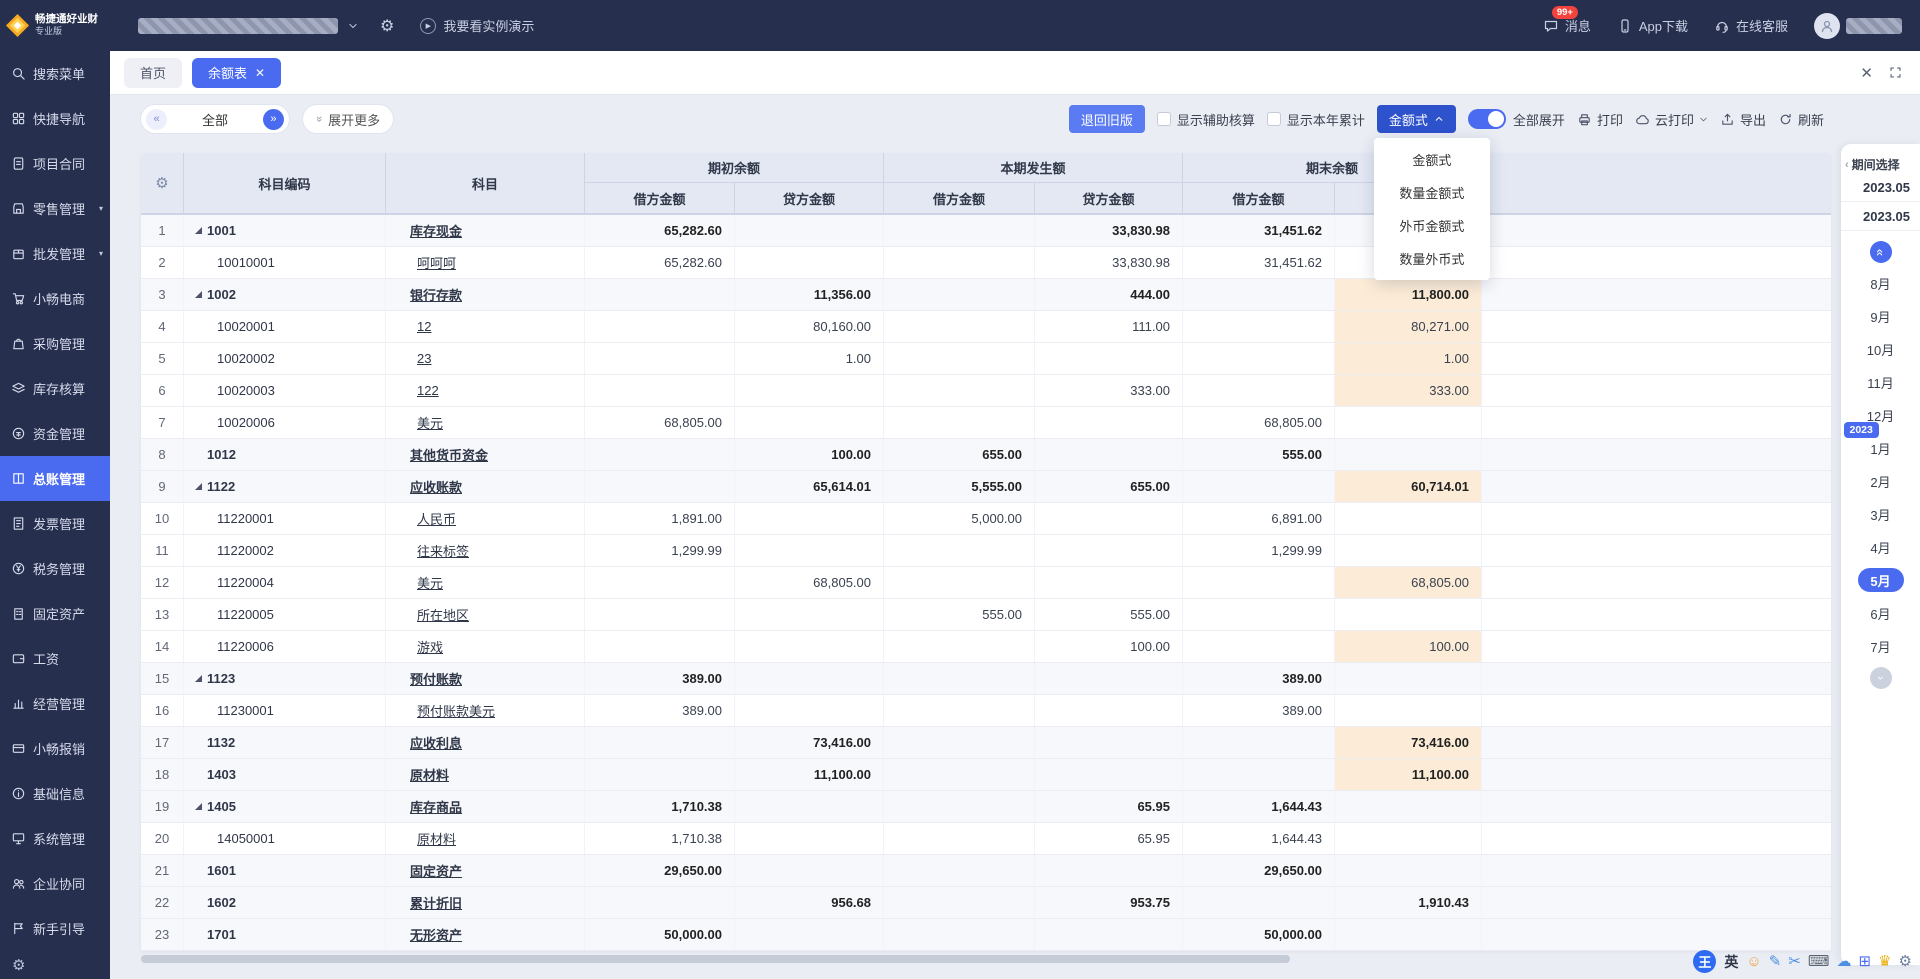 The height and width of the screenshot is (979, 1920). What do you see at coordinates (1880, 449) in the screenshot?
I see `period-month-1月: 1月` at bounding box center [1880, 449].